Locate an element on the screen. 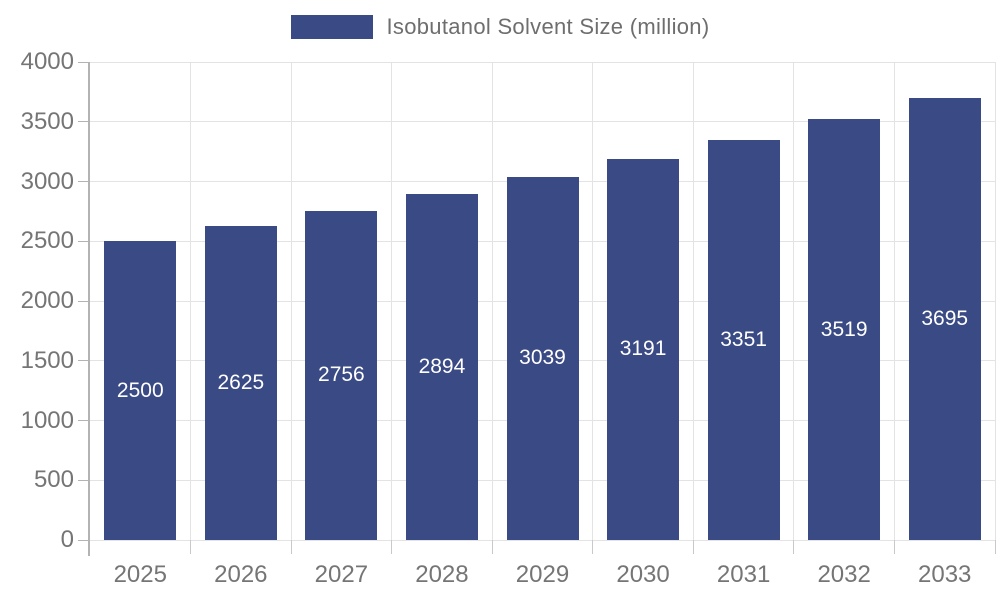  bar-2029: 3039 is located at coordinates (542, 358).